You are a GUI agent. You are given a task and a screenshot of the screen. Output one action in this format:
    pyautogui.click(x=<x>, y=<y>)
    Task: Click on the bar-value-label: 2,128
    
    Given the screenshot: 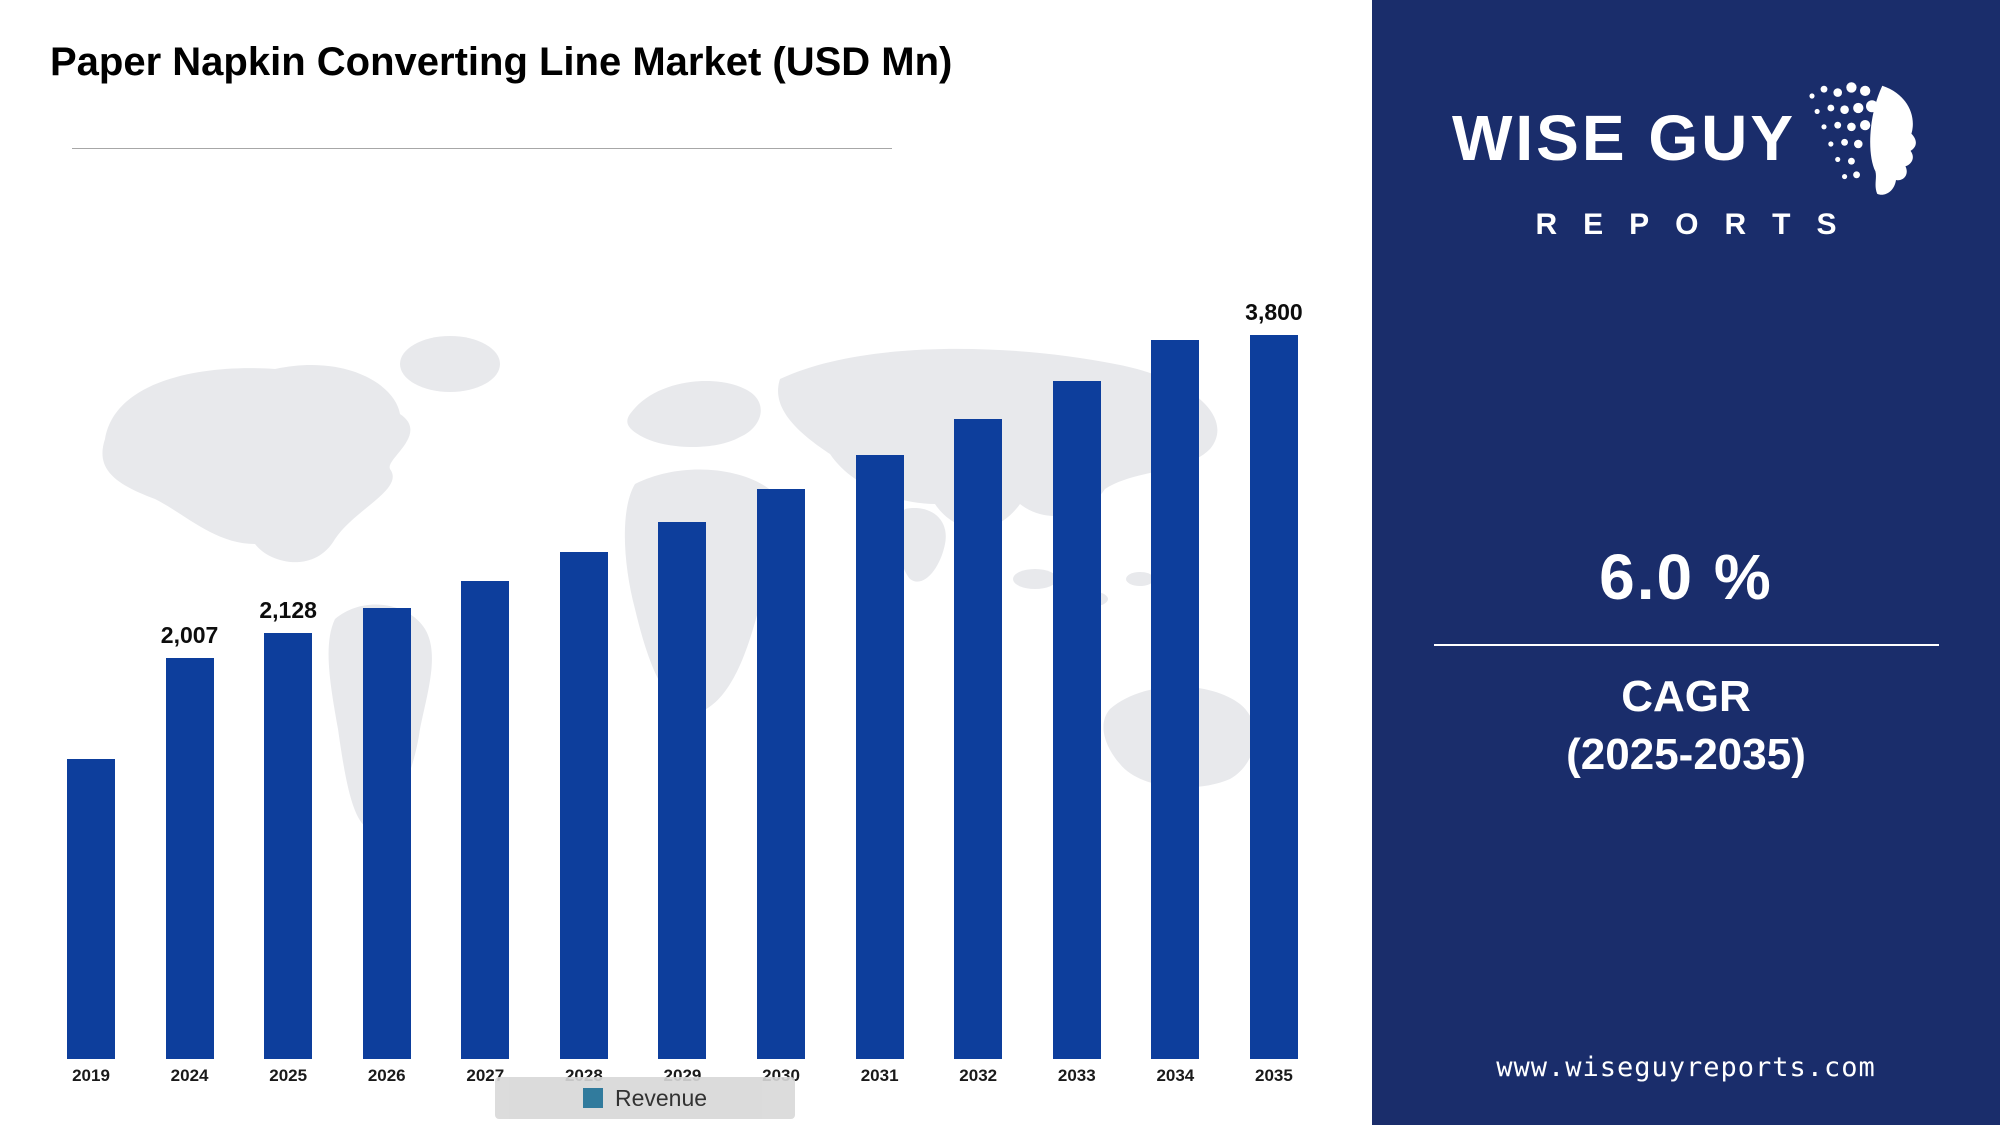 What is the action you would take?
    pyautogui.click(x=288, y=610)
    